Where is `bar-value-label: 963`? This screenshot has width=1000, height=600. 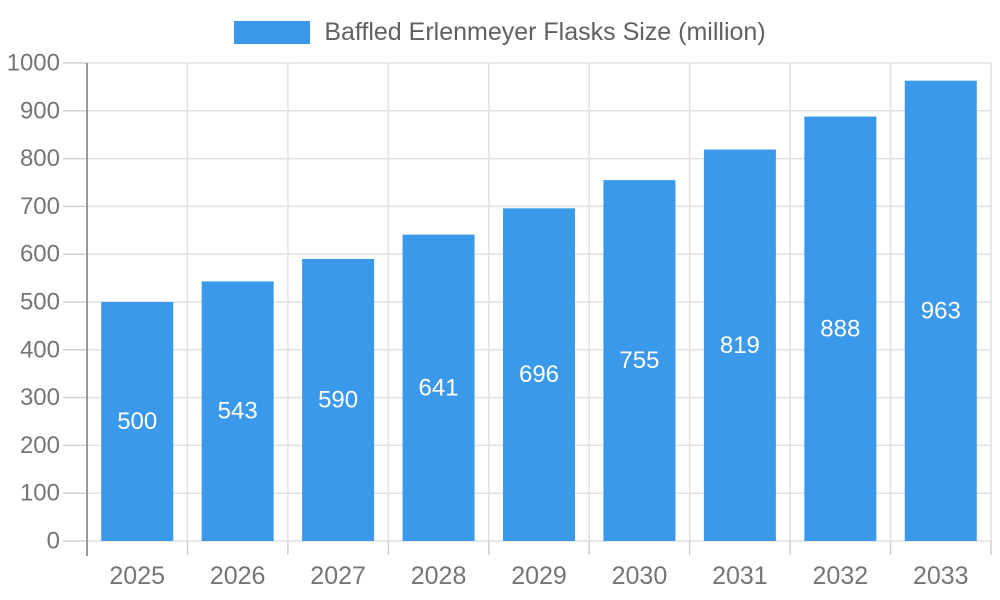 bar-value-label: 963 is located at coordinates (941, 310).